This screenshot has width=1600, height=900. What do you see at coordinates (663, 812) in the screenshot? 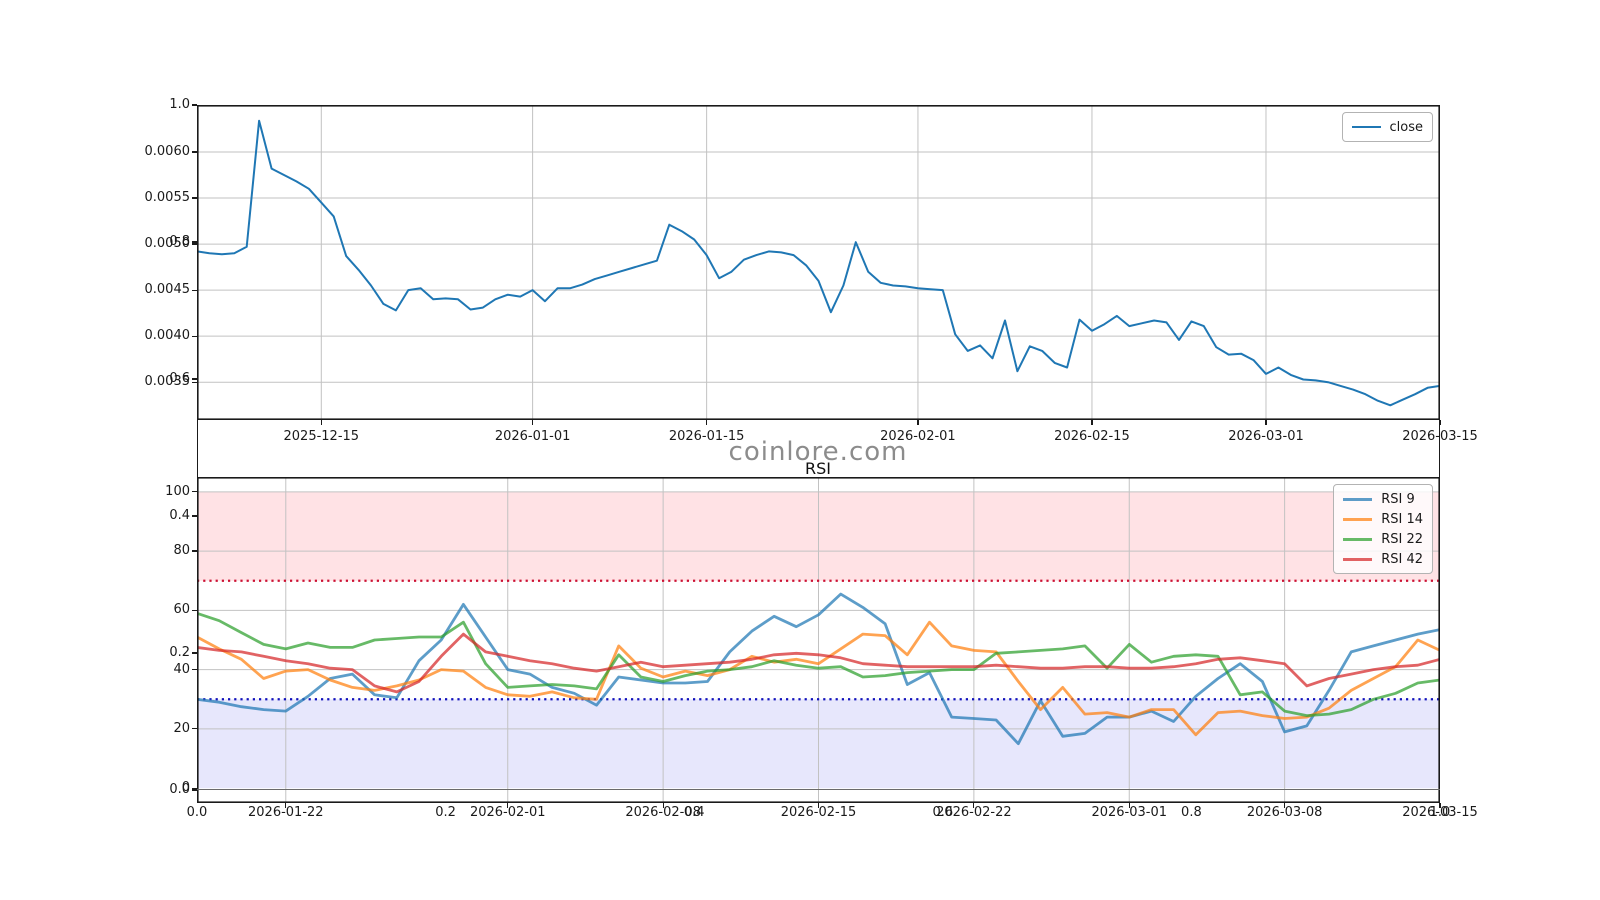
I see `x-tick-label: 2026-02-08` at bounding box center [663, 812].